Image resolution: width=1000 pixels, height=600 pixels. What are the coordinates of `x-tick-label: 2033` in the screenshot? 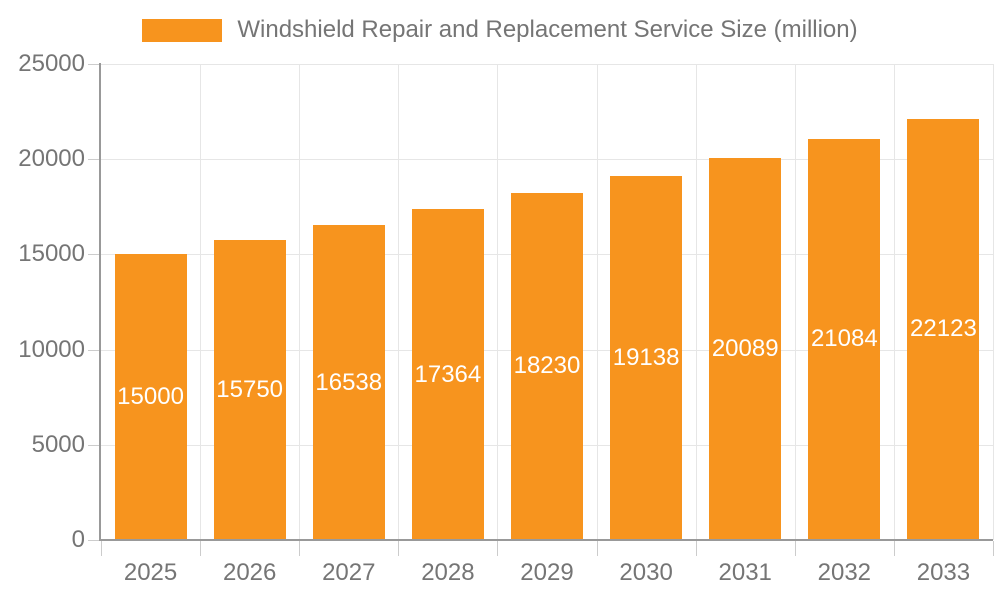 It's located at (943, 572).